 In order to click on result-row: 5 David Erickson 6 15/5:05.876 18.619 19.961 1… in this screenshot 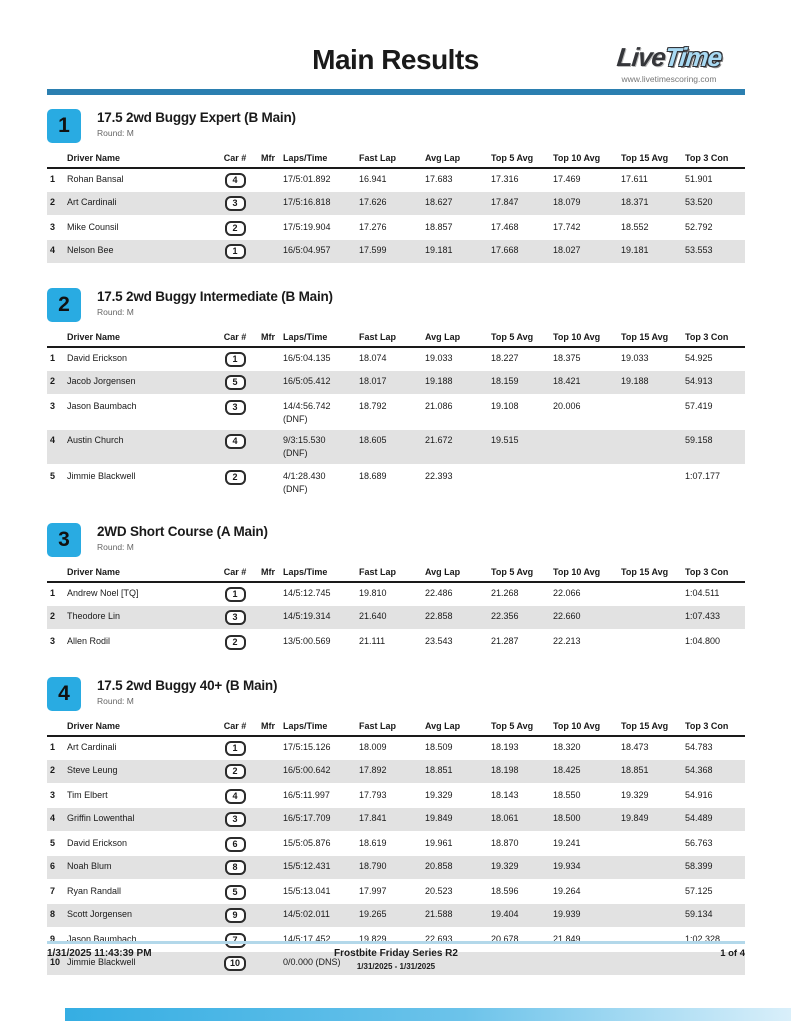, I will do `click(396, 844)`.